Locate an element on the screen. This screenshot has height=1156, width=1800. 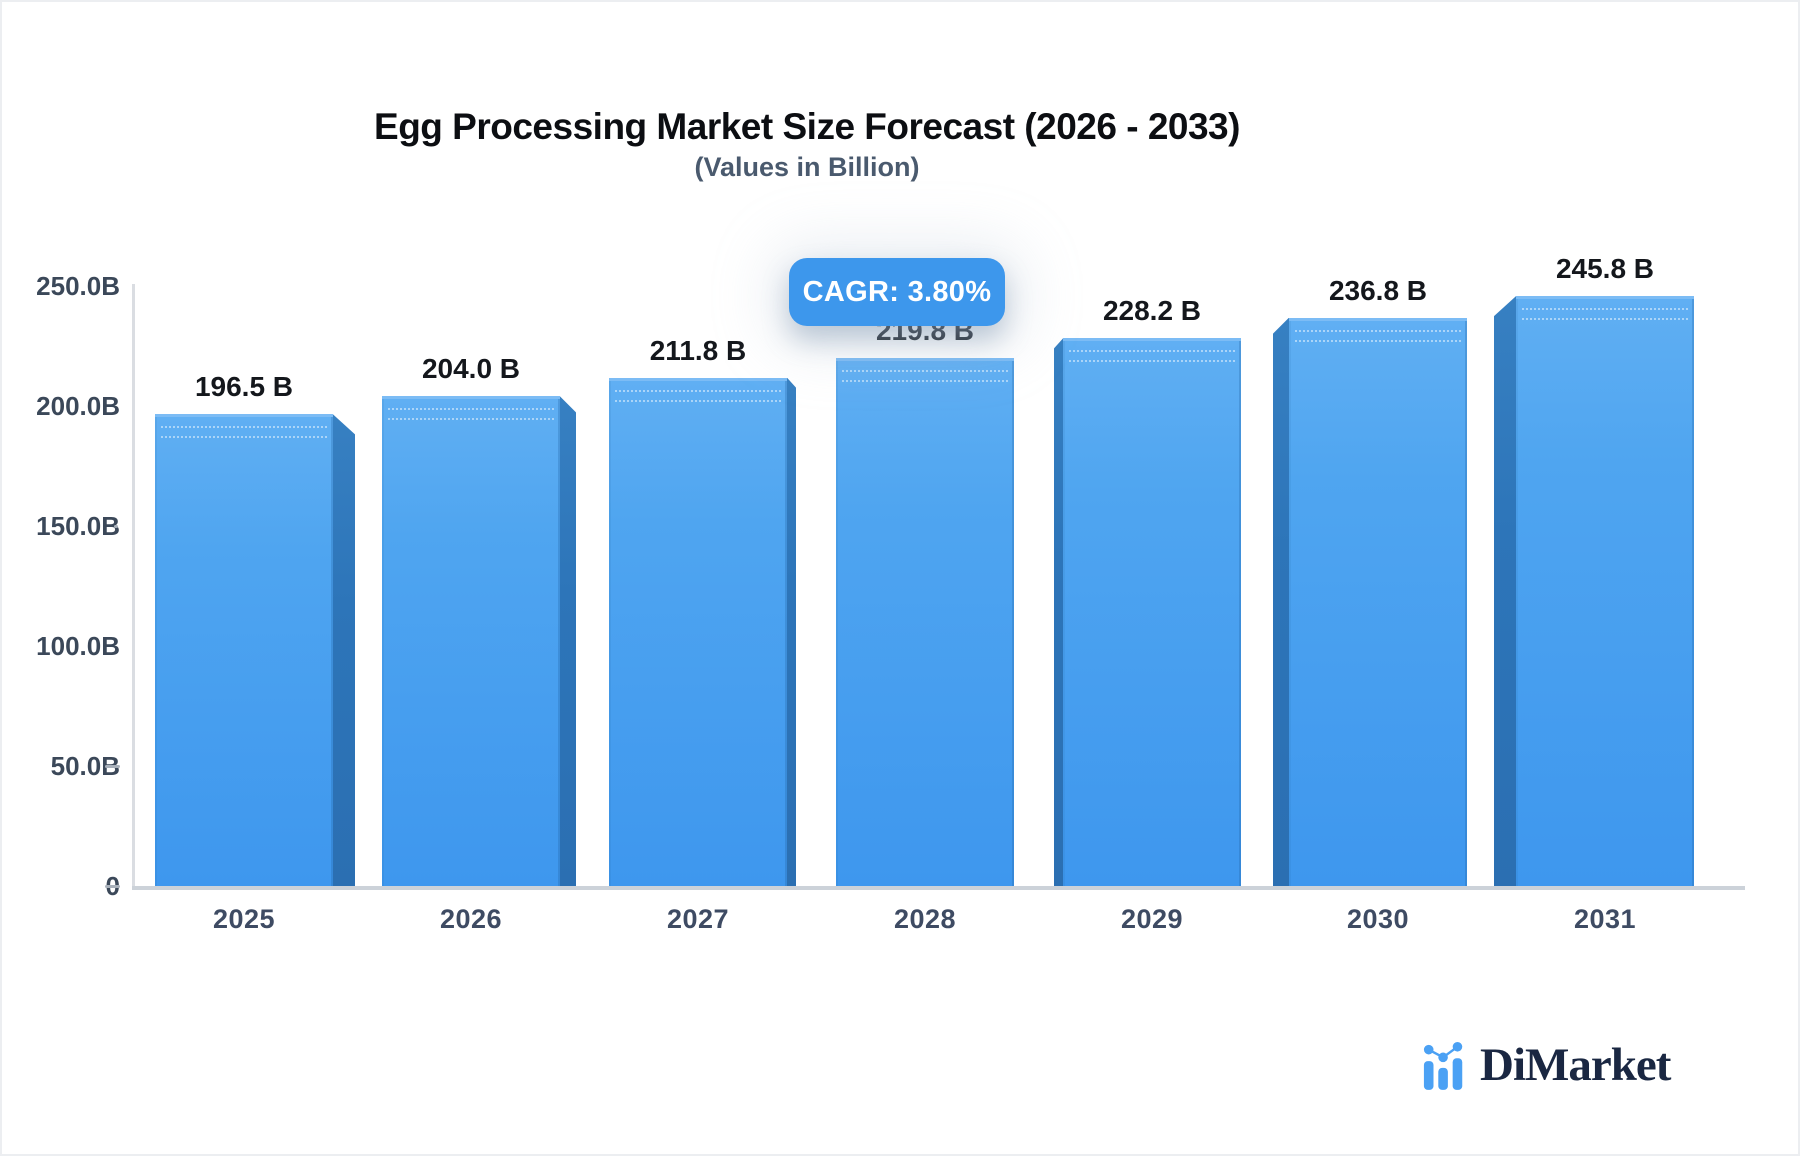
brand-logo: DiMarket is located at coordinates (1546, 1065).